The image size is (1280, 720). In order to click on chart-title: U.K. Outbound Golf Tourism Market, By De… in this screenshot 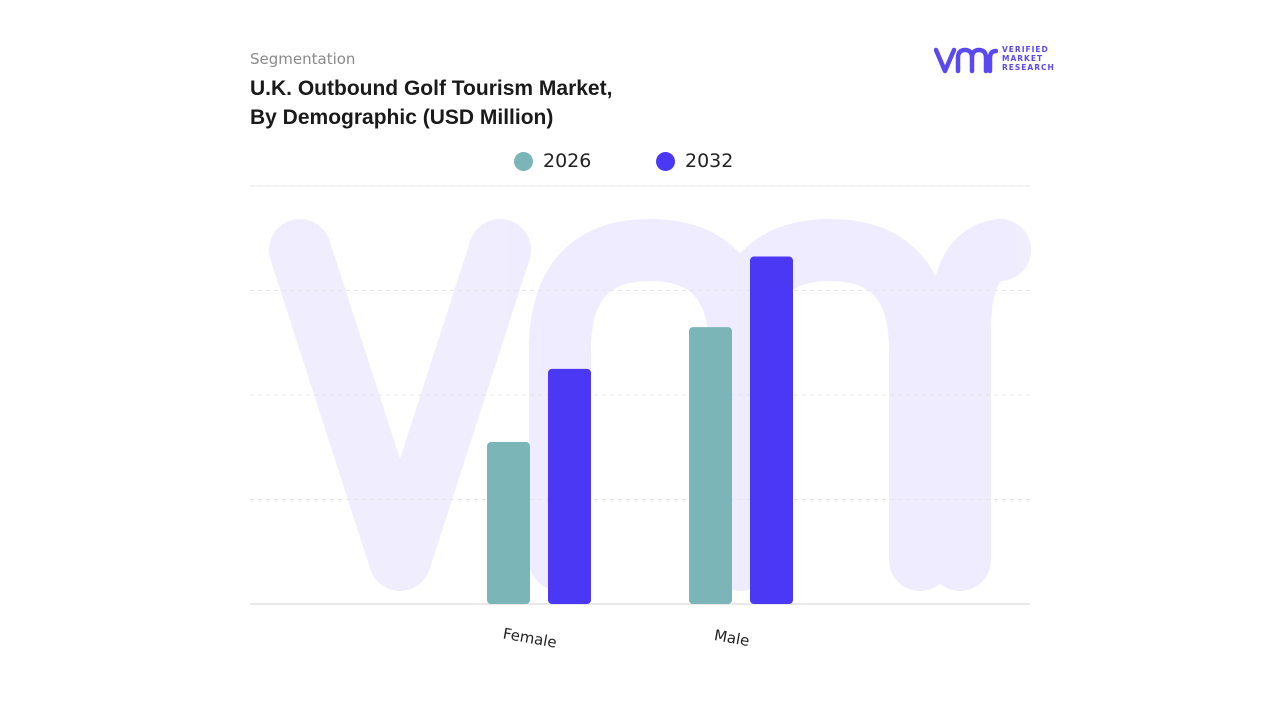, I will do `click(431, 103)`.